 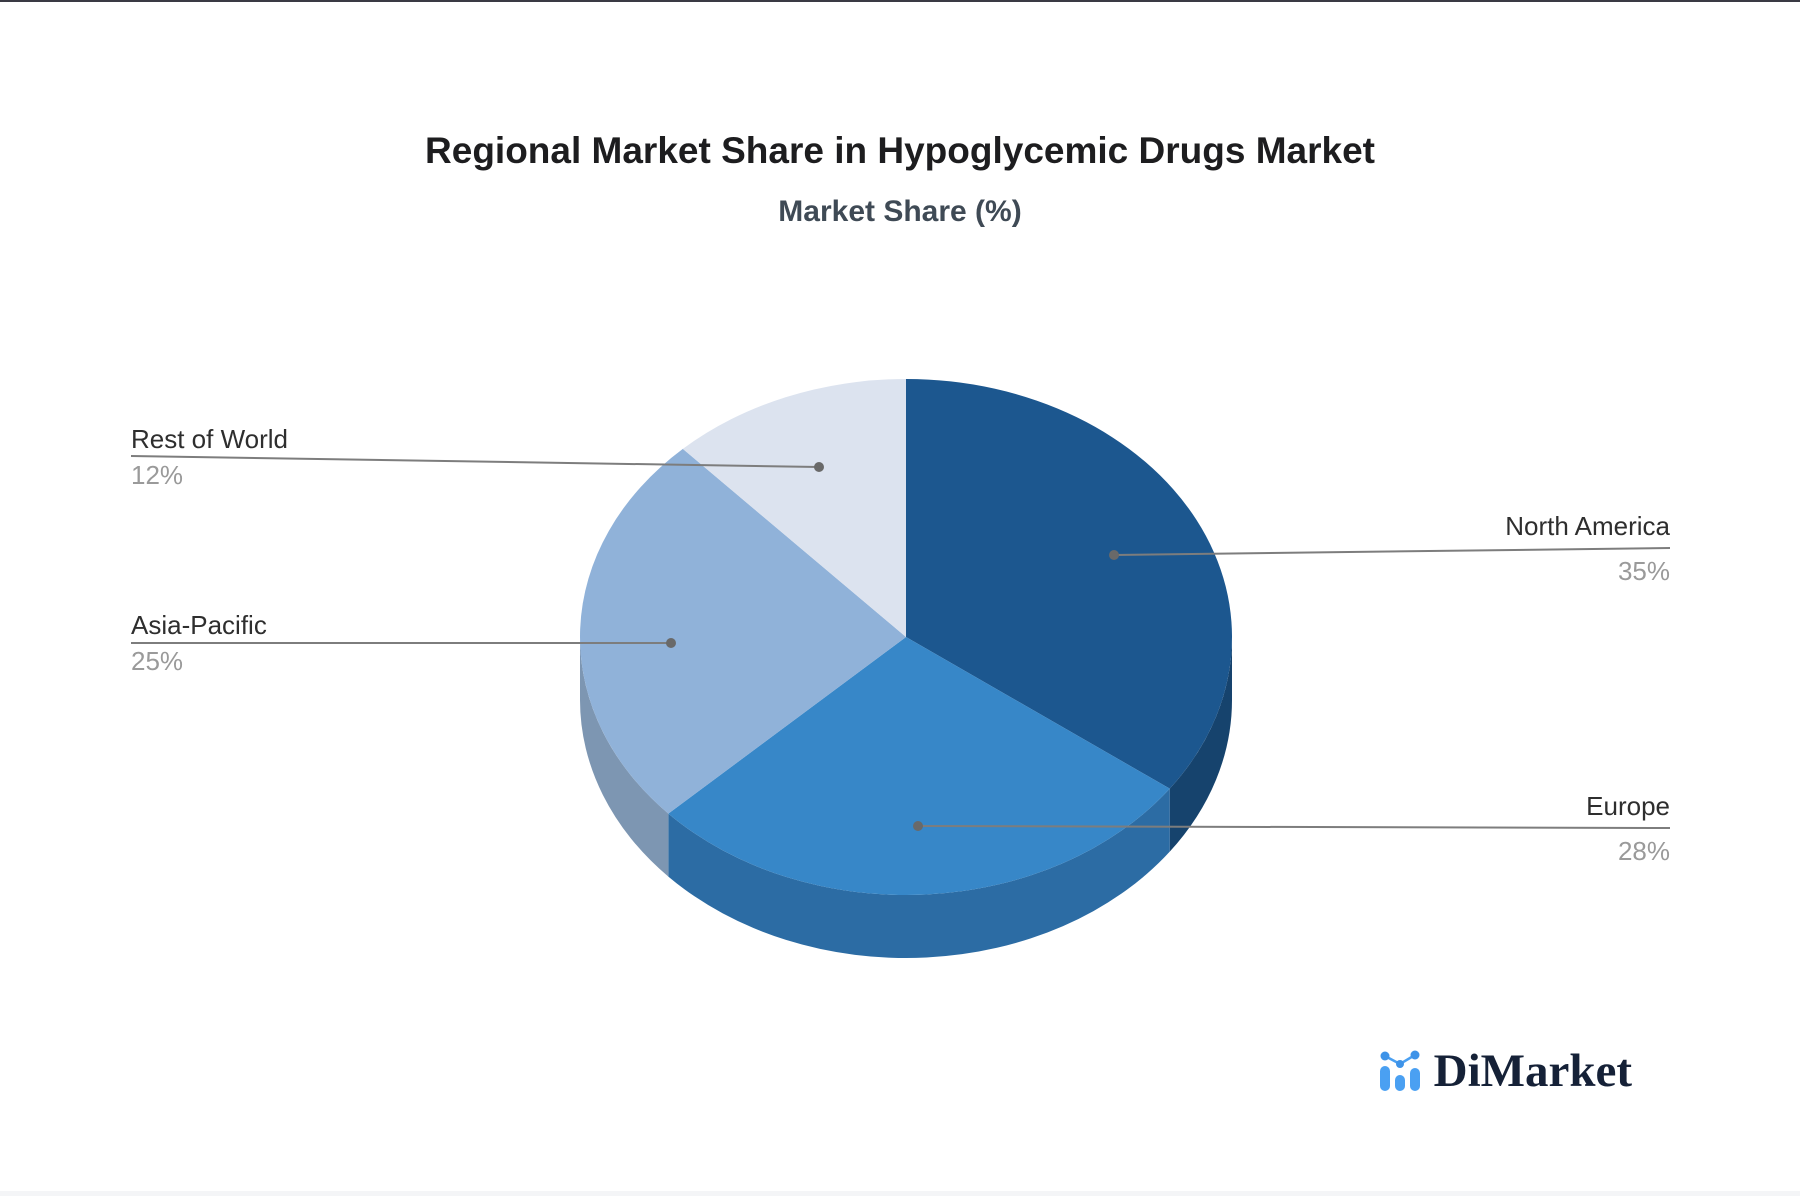 I want to click on bottom-edge-strip, so click(x=900, y=1193).